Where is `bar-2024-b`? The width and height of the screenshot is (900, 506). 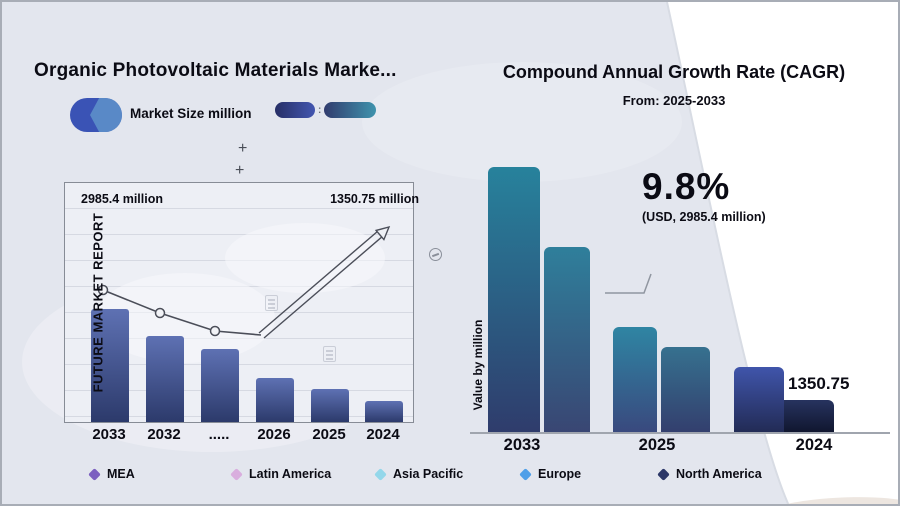 bar-2024-b is located at coordinates (809, 416).